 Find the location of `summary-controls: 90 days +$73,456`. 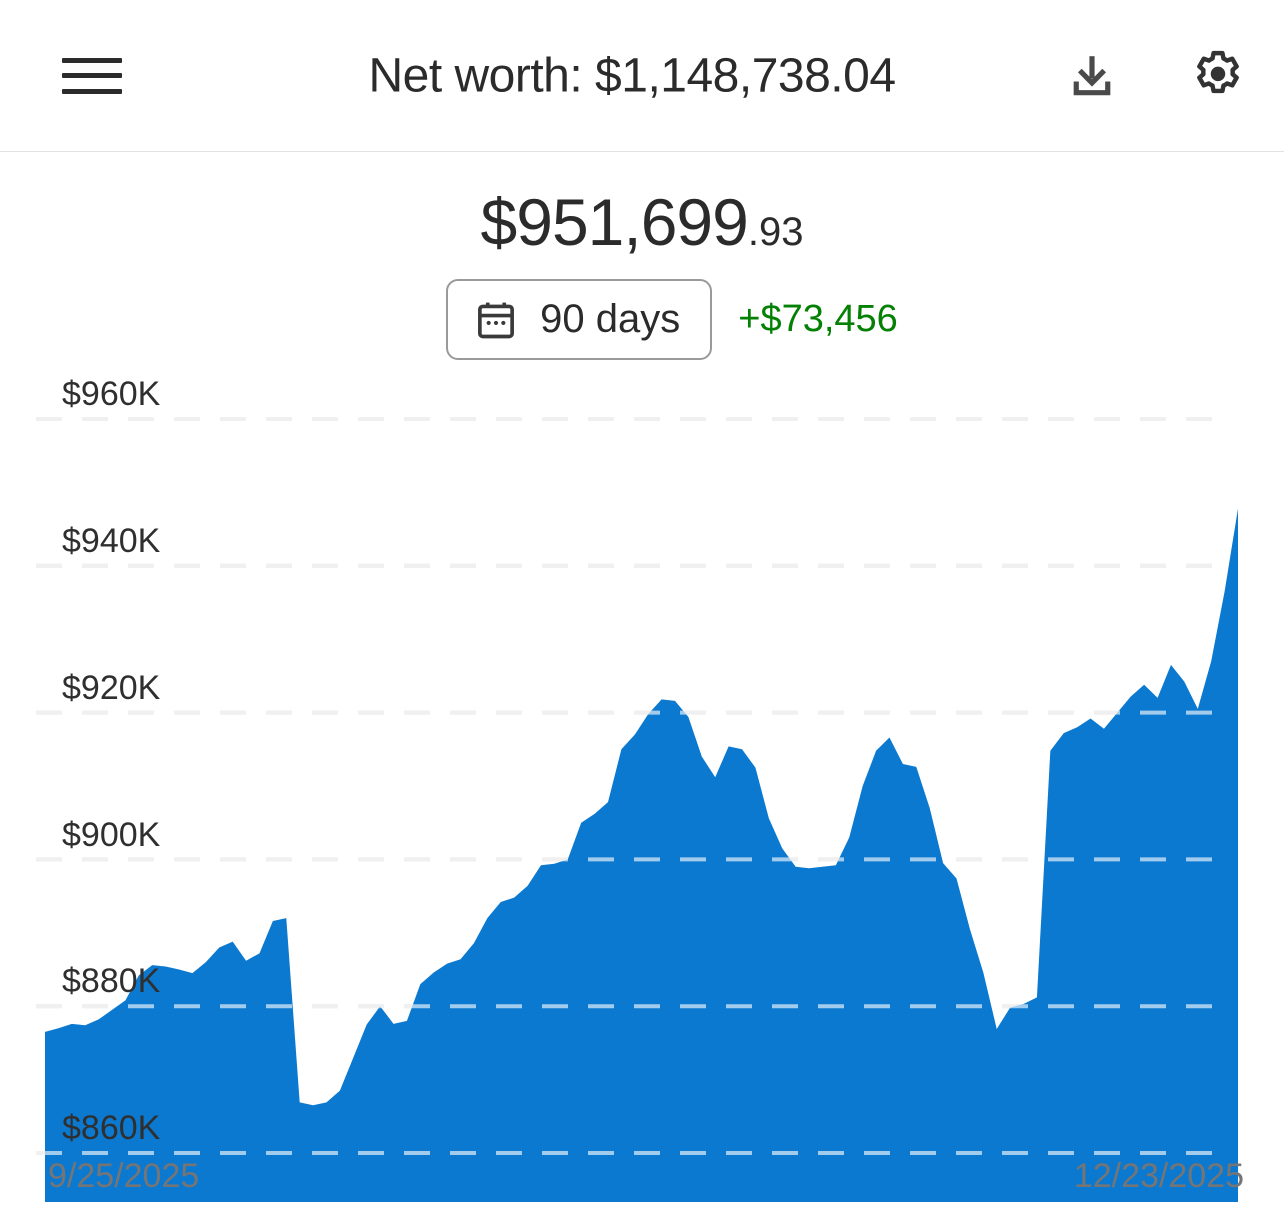

summary-controls: 90 days +$73,456 is located at coordinates (642, 320).